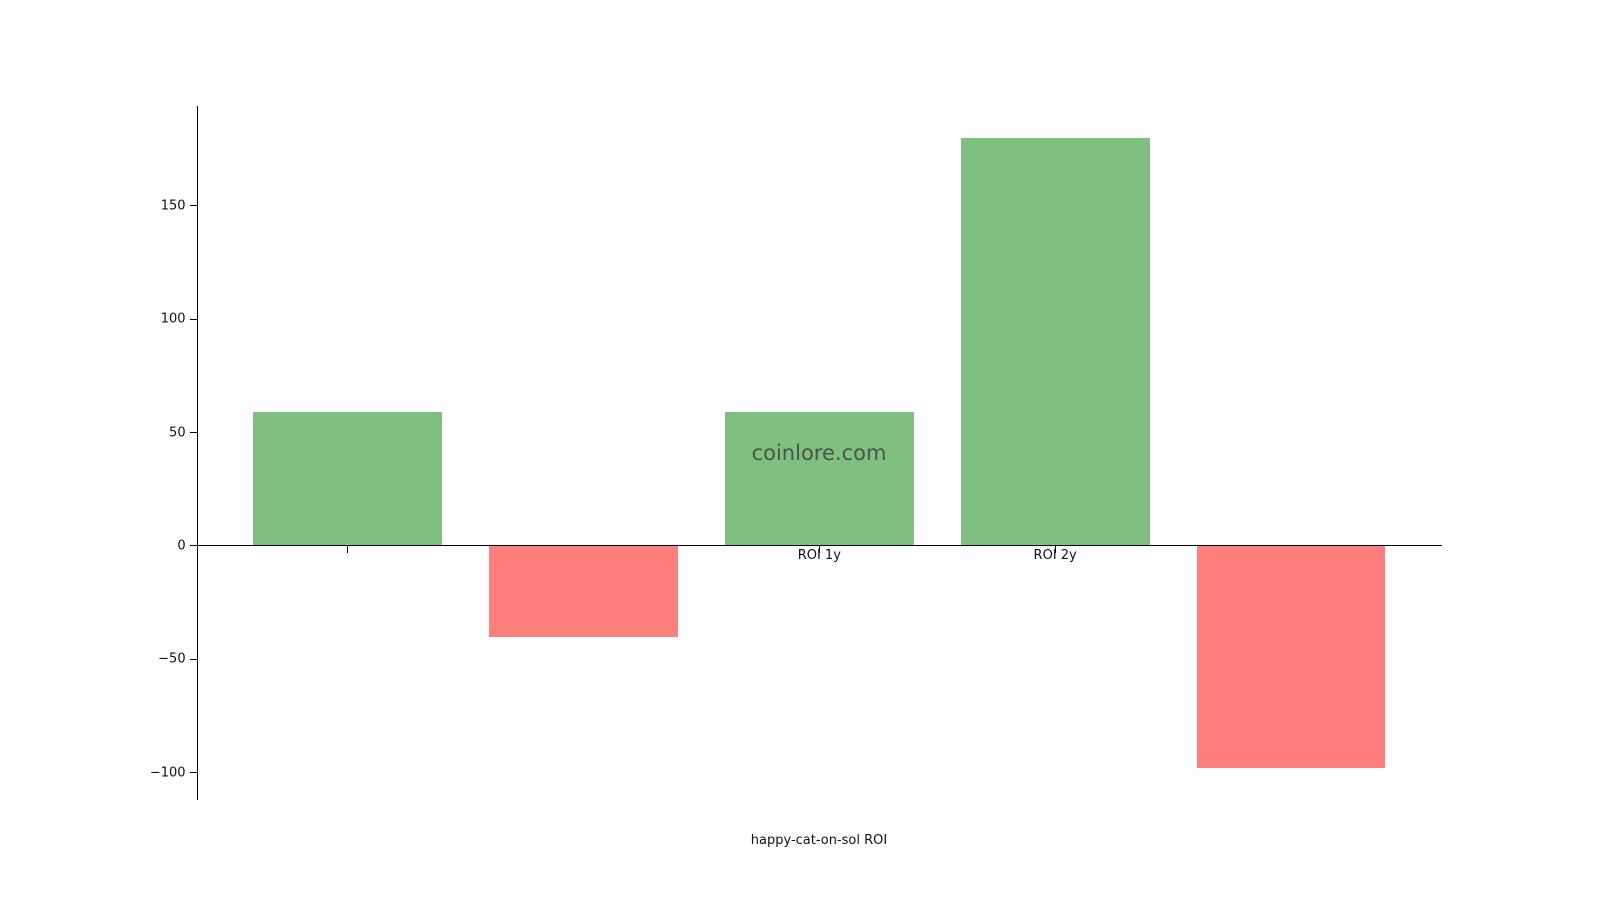 The image size is (1600, 900). Describe the element at coordinates (173, 319) in the screenshot. I see `y-tick-label: 100` at that location.